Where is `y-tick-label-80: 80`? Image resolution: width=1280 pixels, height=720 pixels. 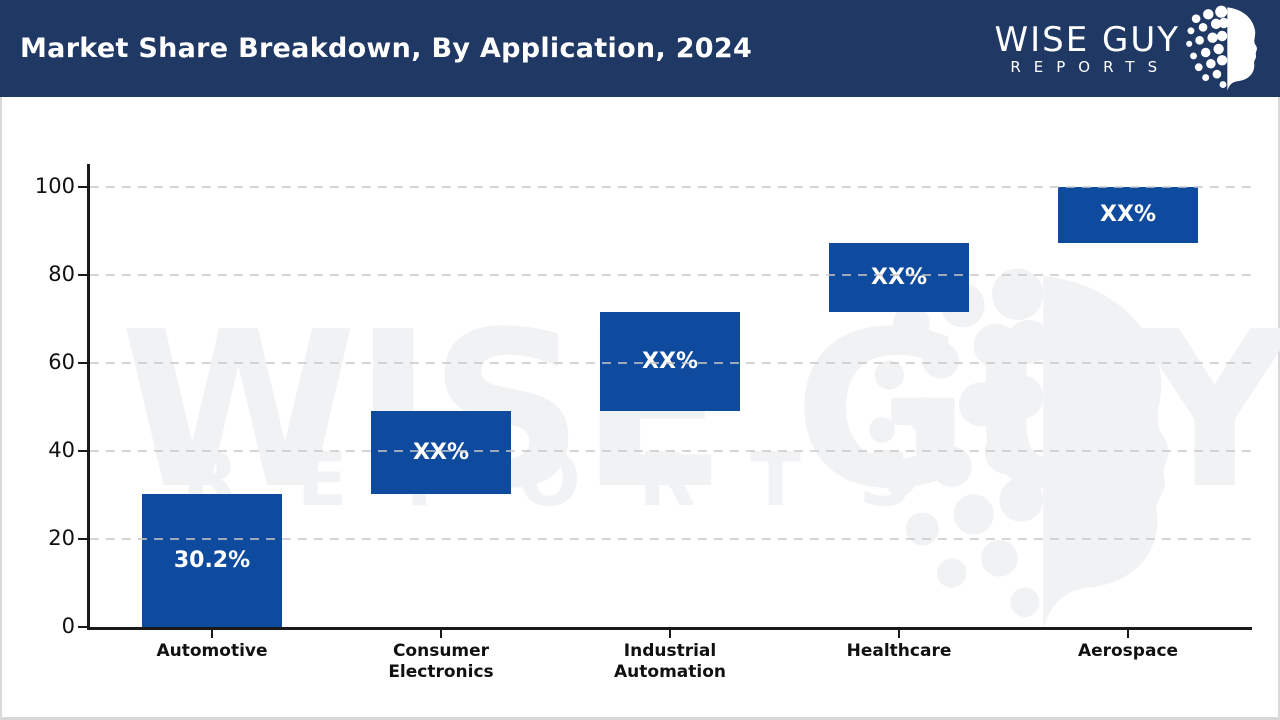 y-tick-label-80: 80 is located at coordinates (61, 274).